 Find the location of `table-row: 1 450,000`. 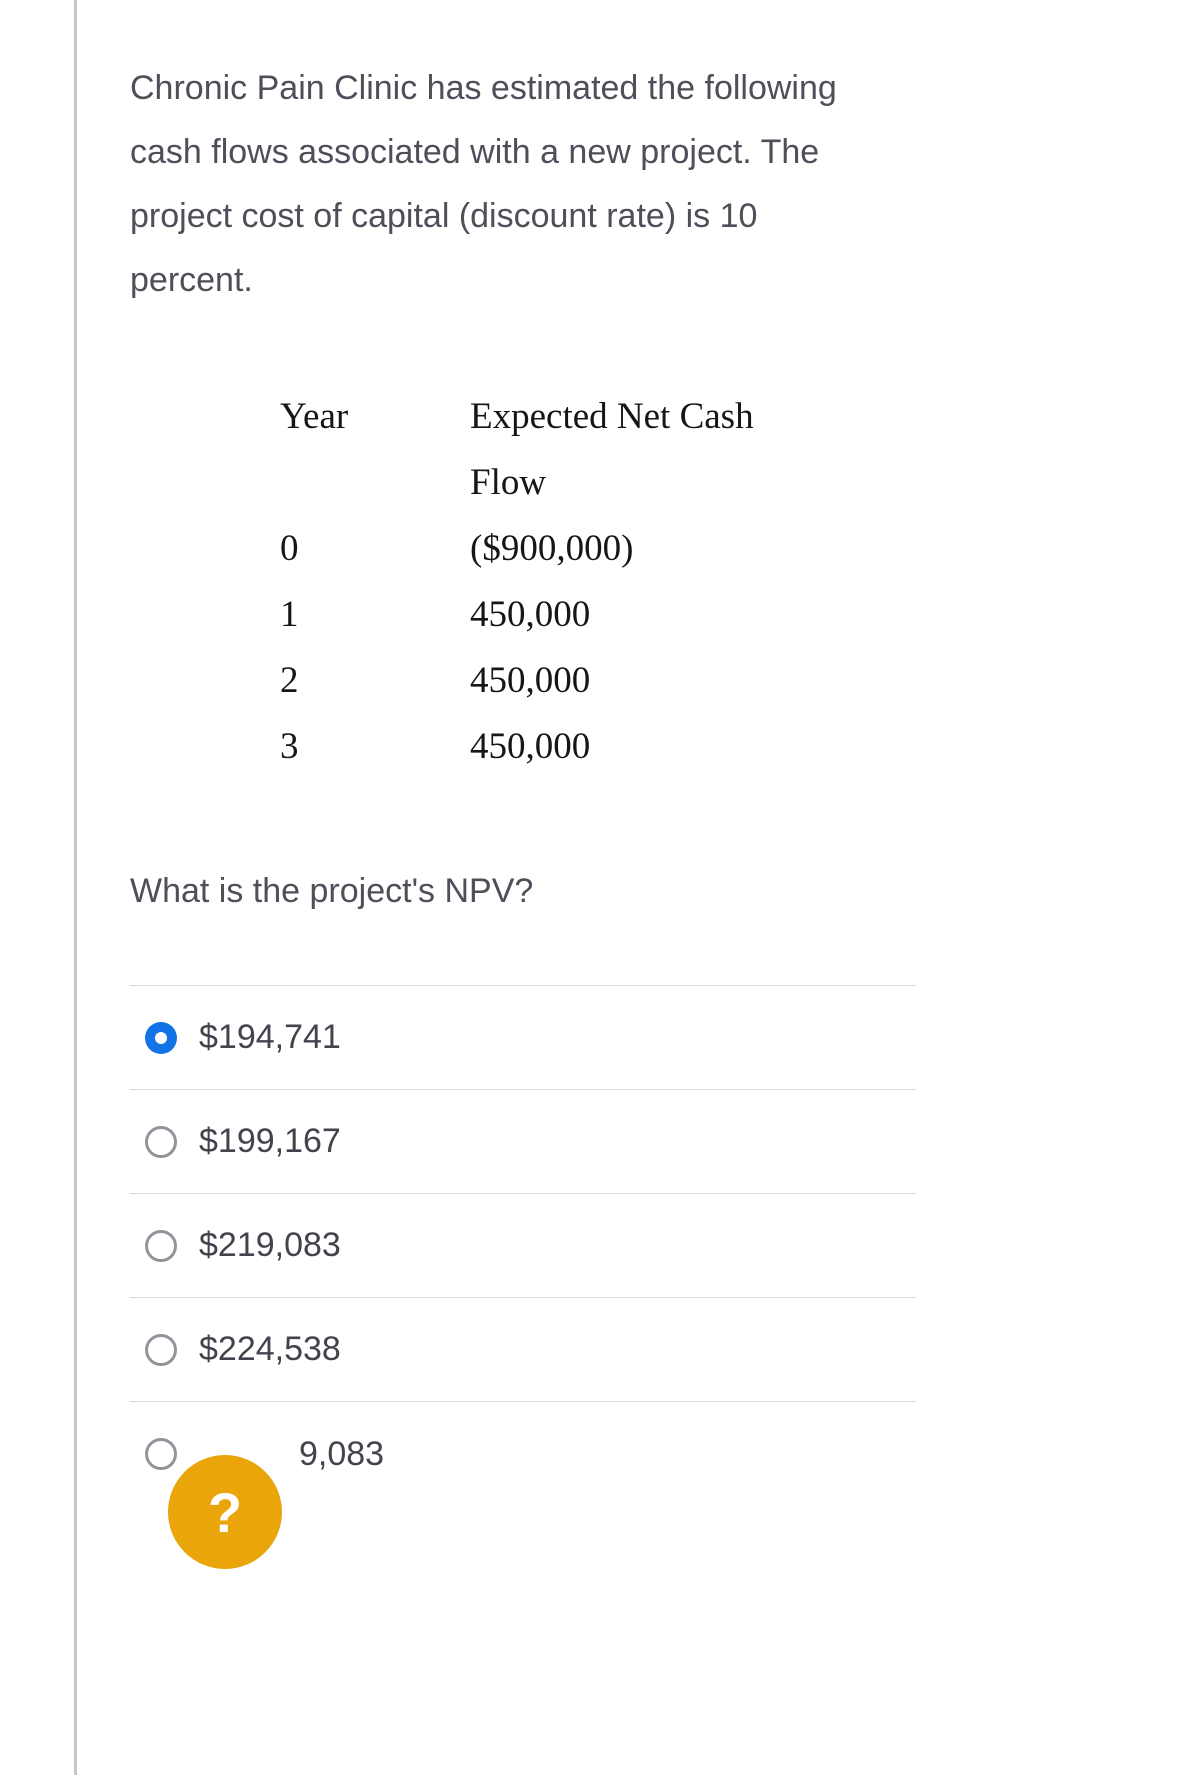

table-row: 1 450,000 is located at coordinates (547, 615).